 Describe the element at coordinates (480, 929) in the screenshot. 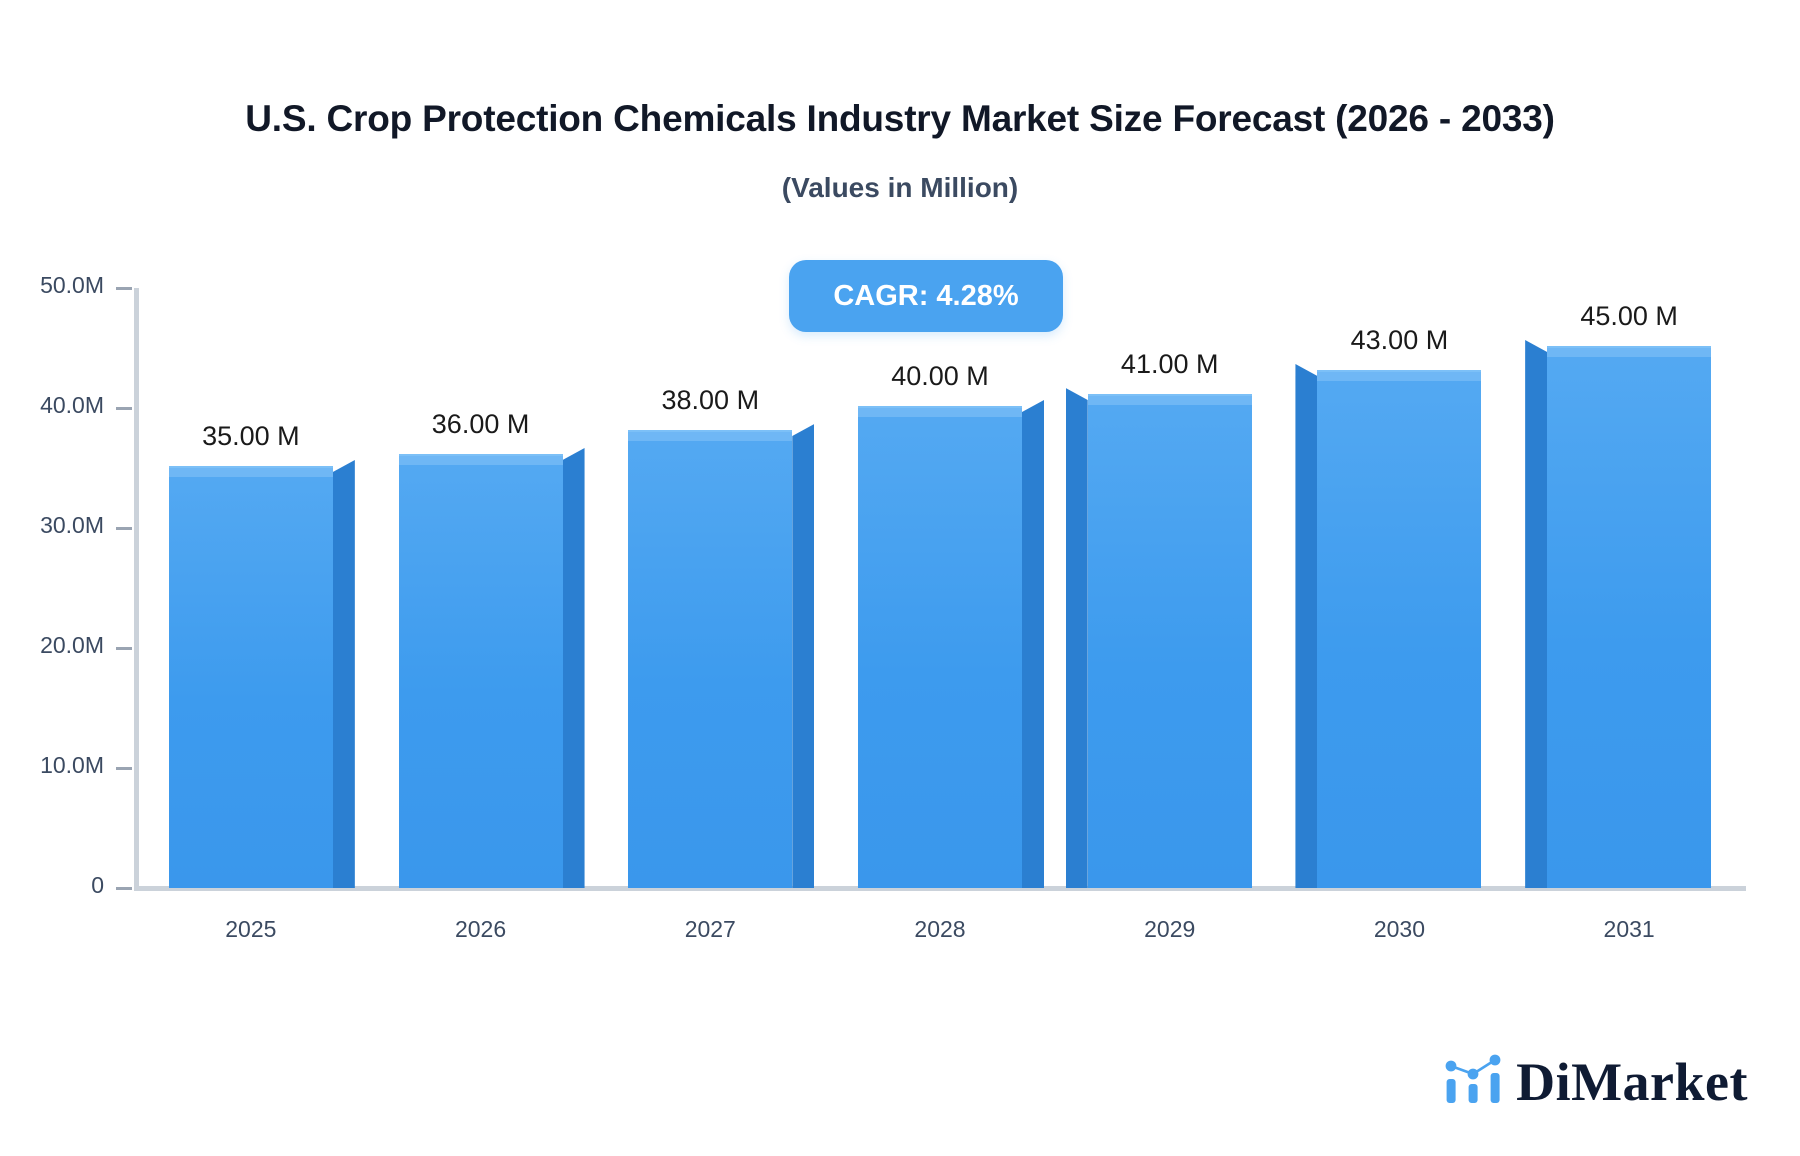

I see `x-axis-tick-label-2026: 2026` at that location.